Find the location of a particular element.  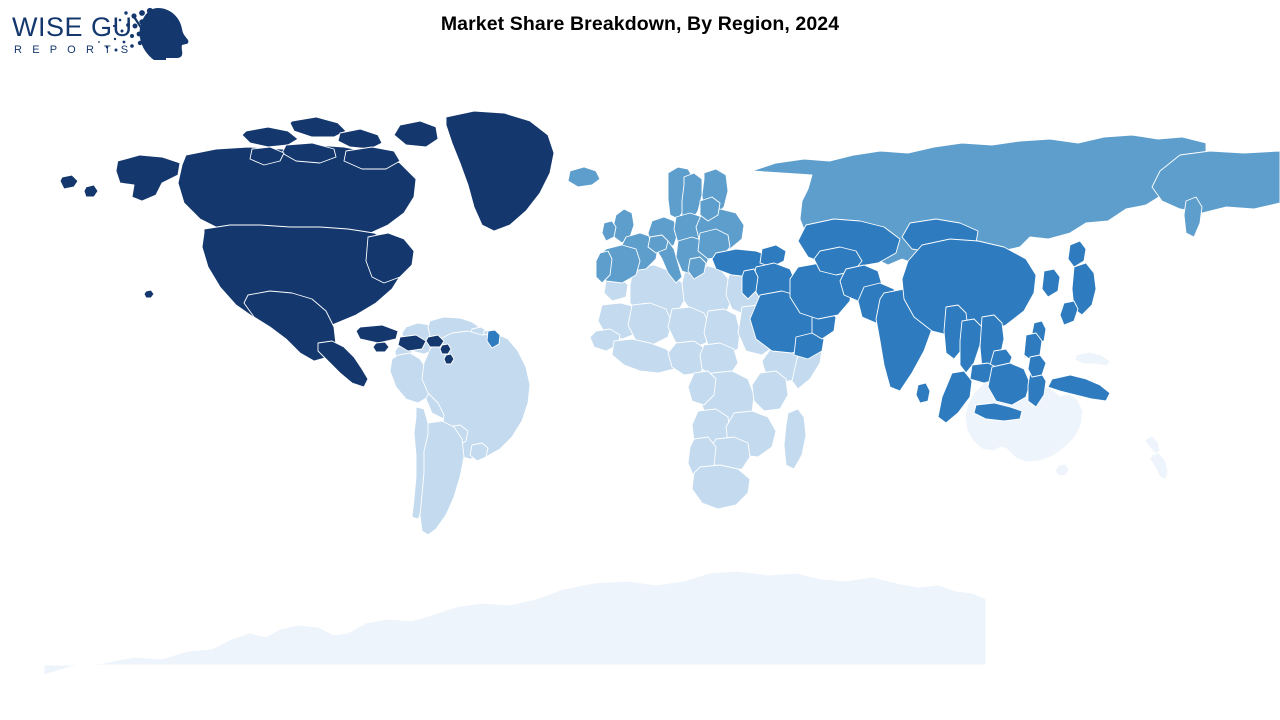

region-europe is located at coordinates (923, 209).